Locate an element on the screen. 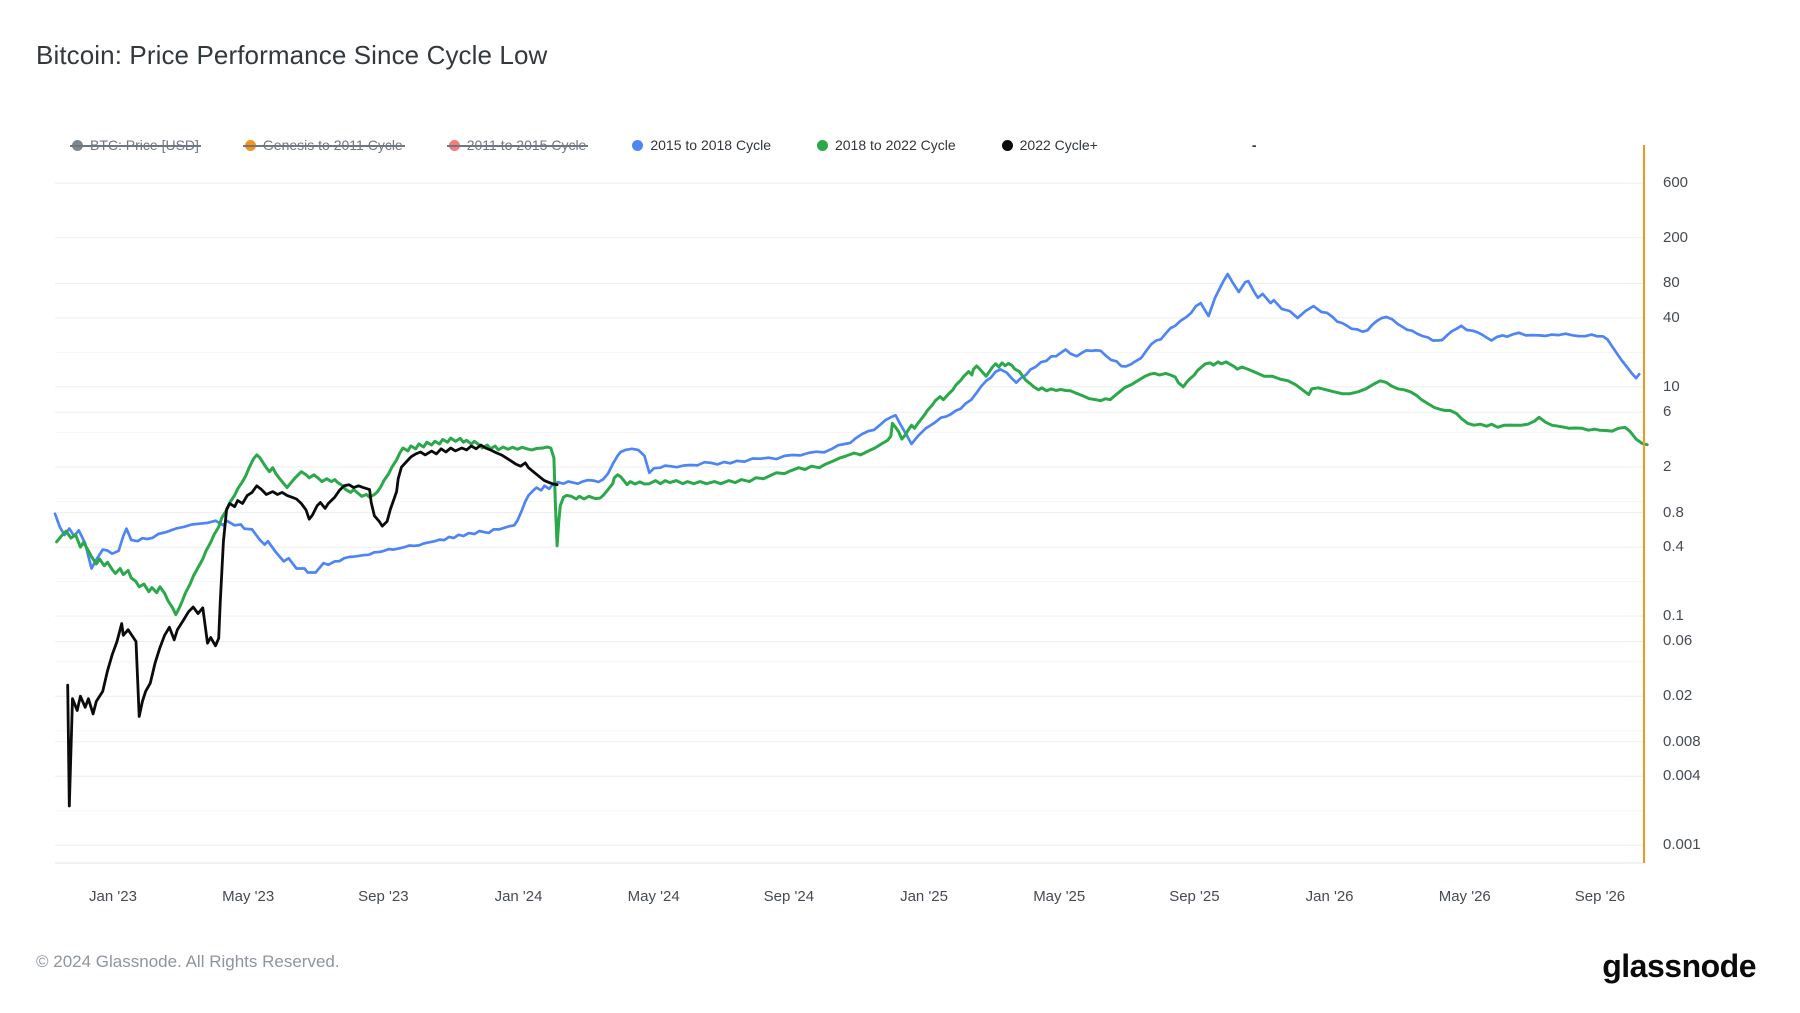 This screenshot has height=1013, width=1800. x-tick-label: Sep '26 is located at coordinates (1600, 896).